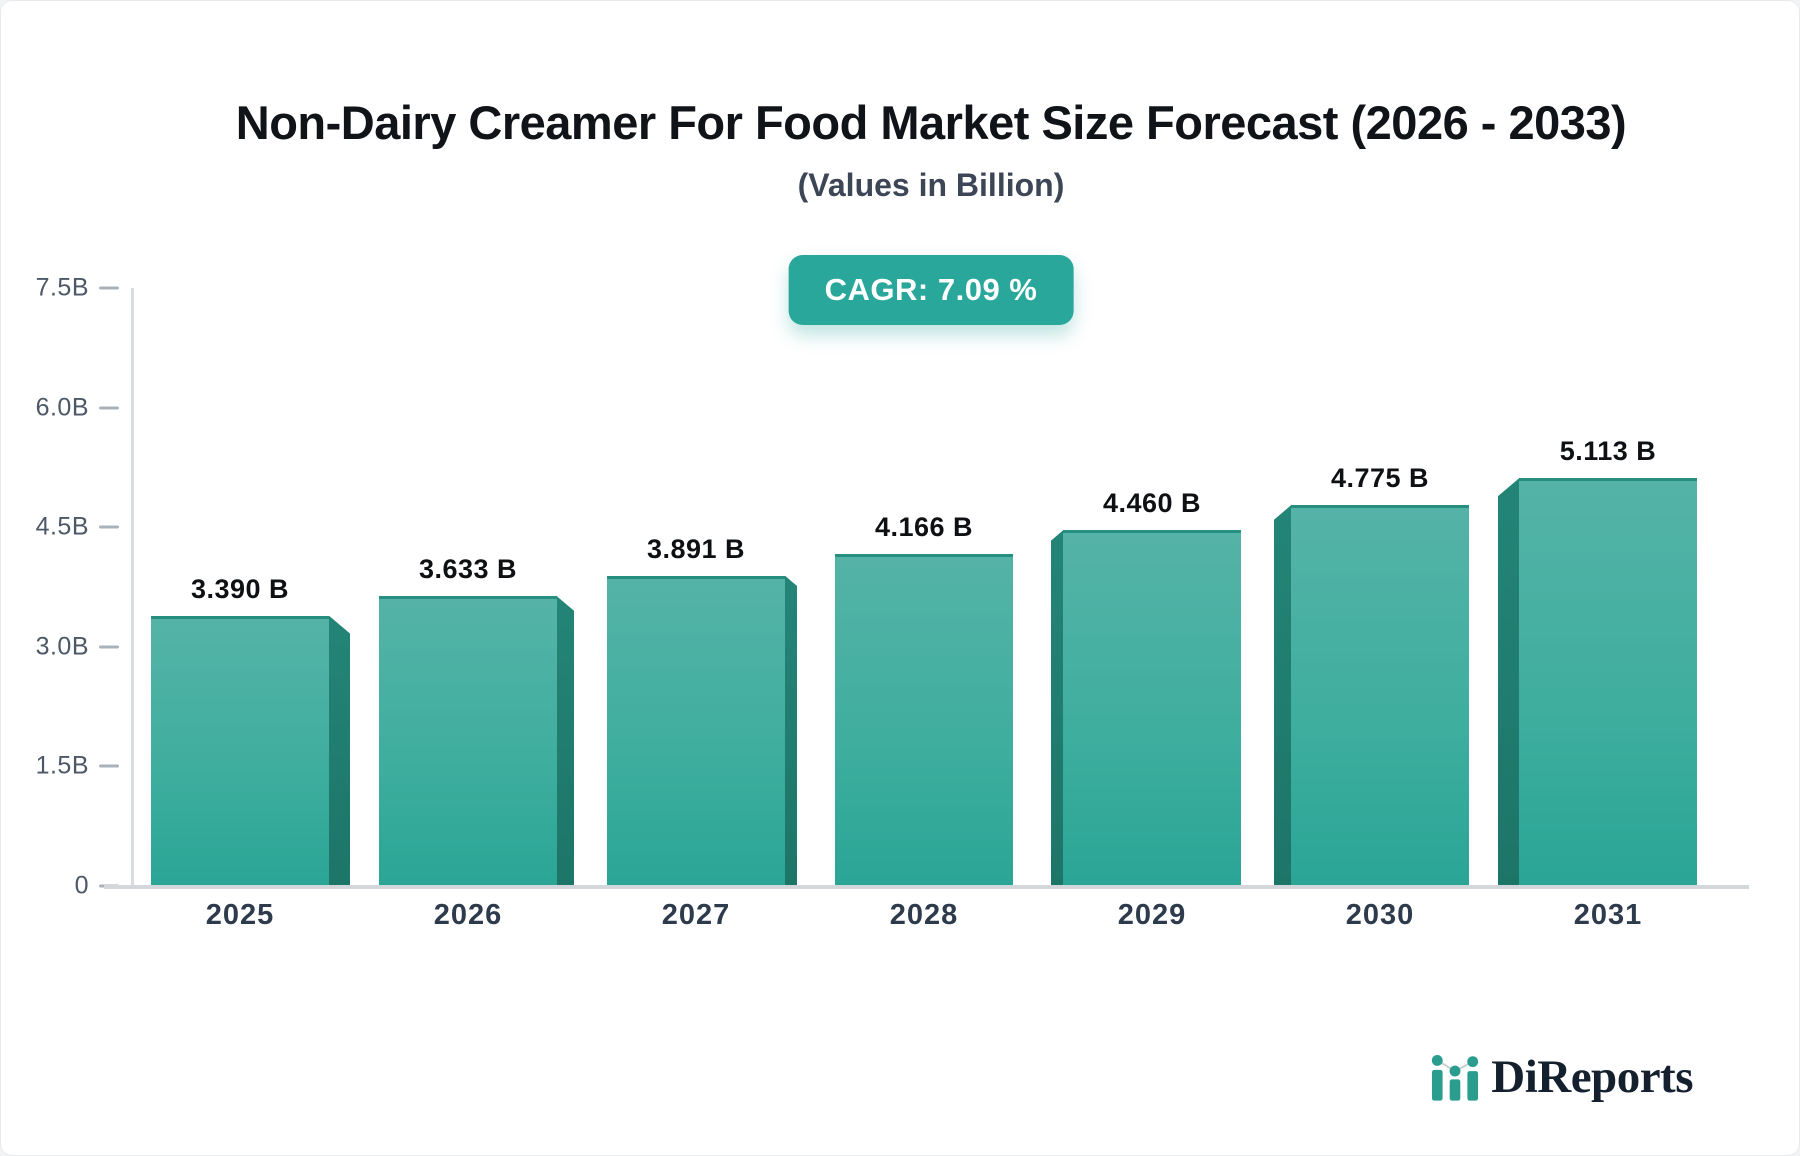 The width and height of the screenshot is (1800, 1156). I want to click on x-axis-category-label: 2028, so click(924, 915).